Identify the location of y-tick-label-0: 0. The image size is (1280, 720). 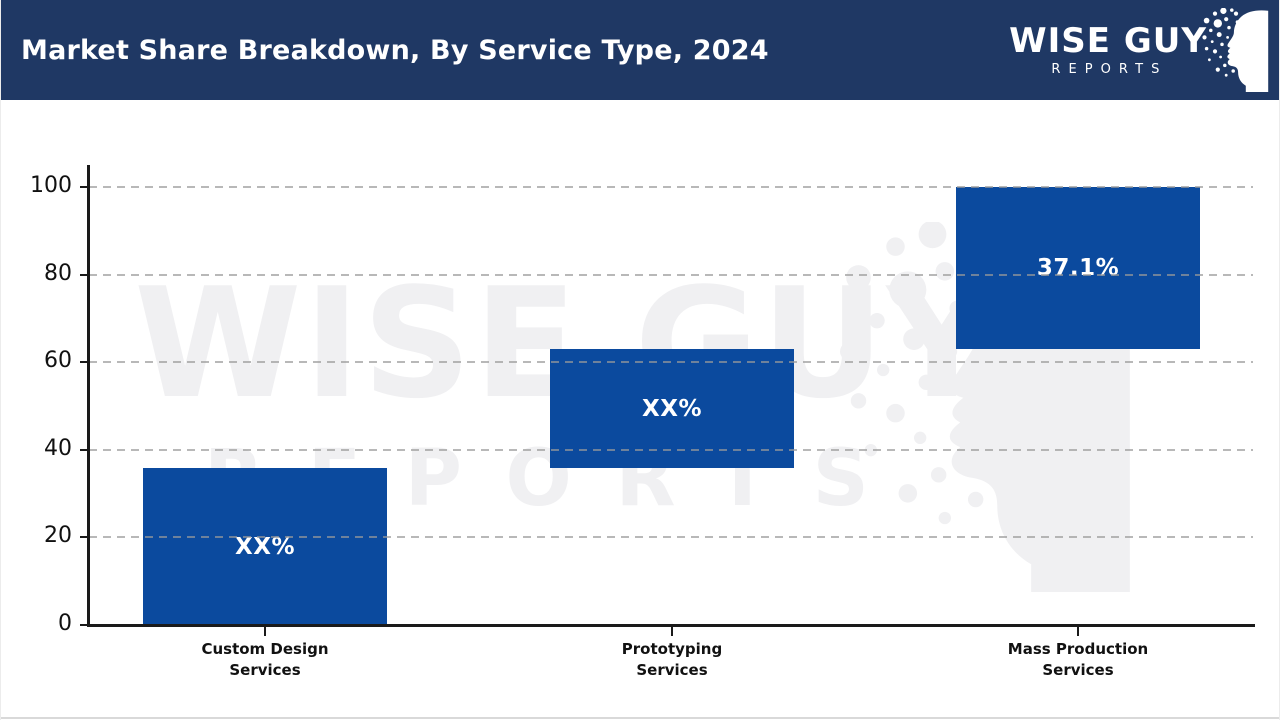
(36, 623).